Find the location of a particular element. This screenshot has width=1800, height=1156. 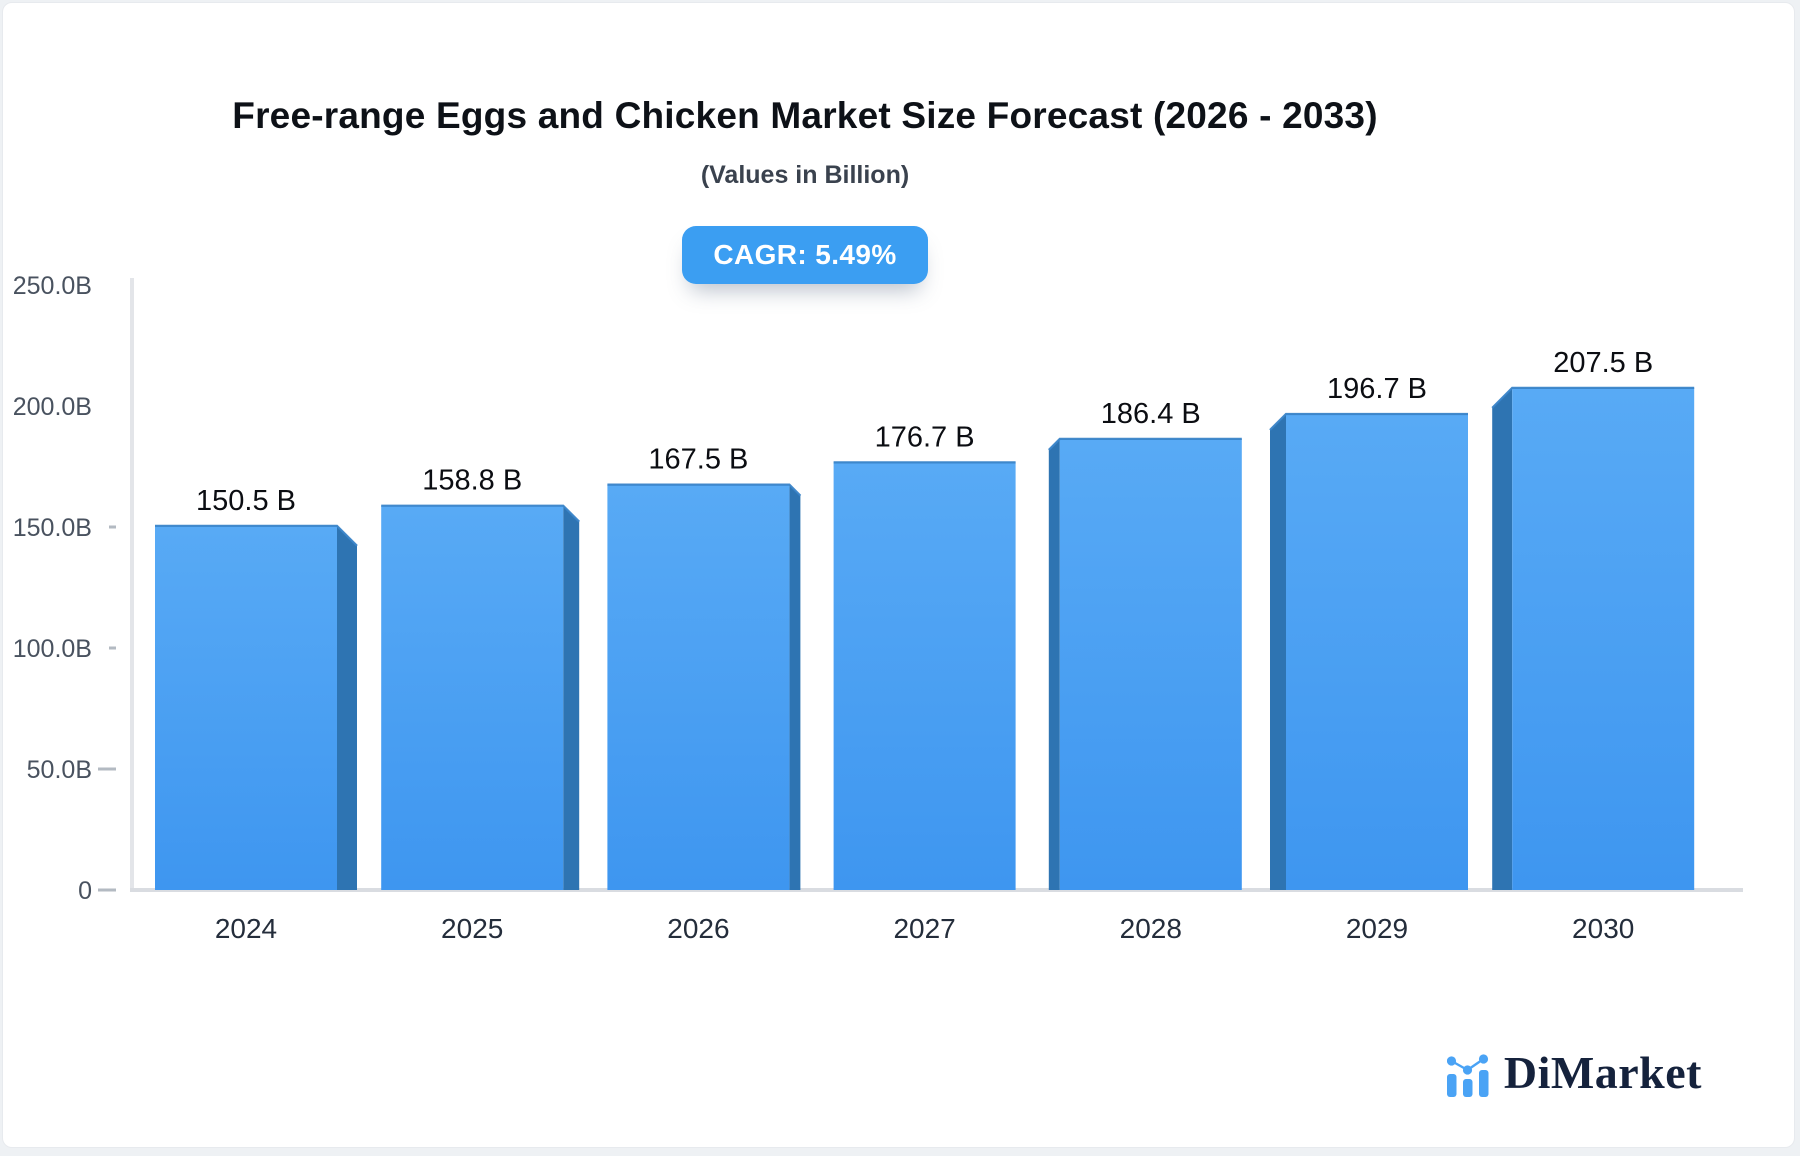

bar-value-label: 167.5 B is located at coordinates (698, 460).